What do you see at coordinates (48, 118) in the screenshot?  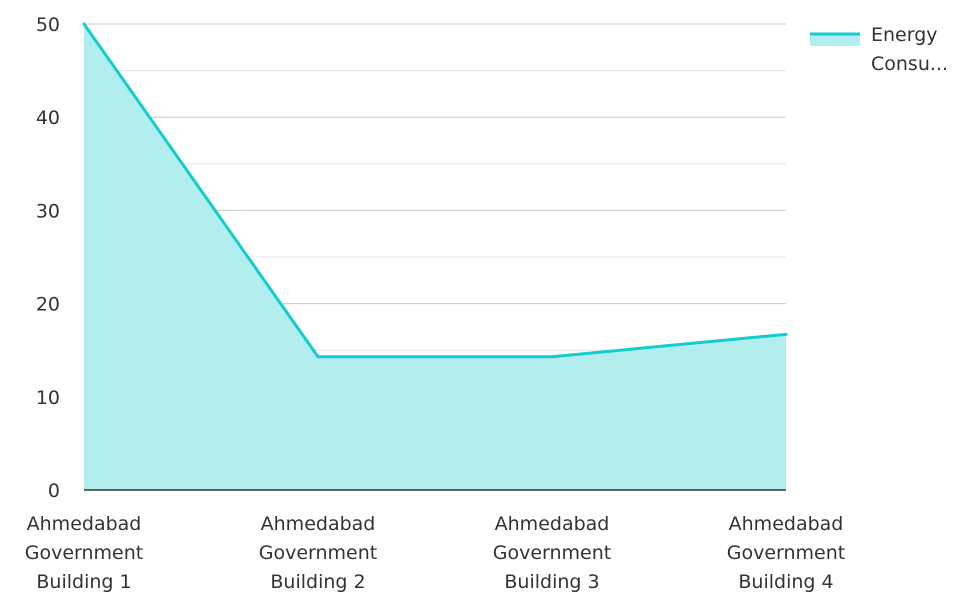 I see `y-tick-label: 40` at bounding box center [48, 118].